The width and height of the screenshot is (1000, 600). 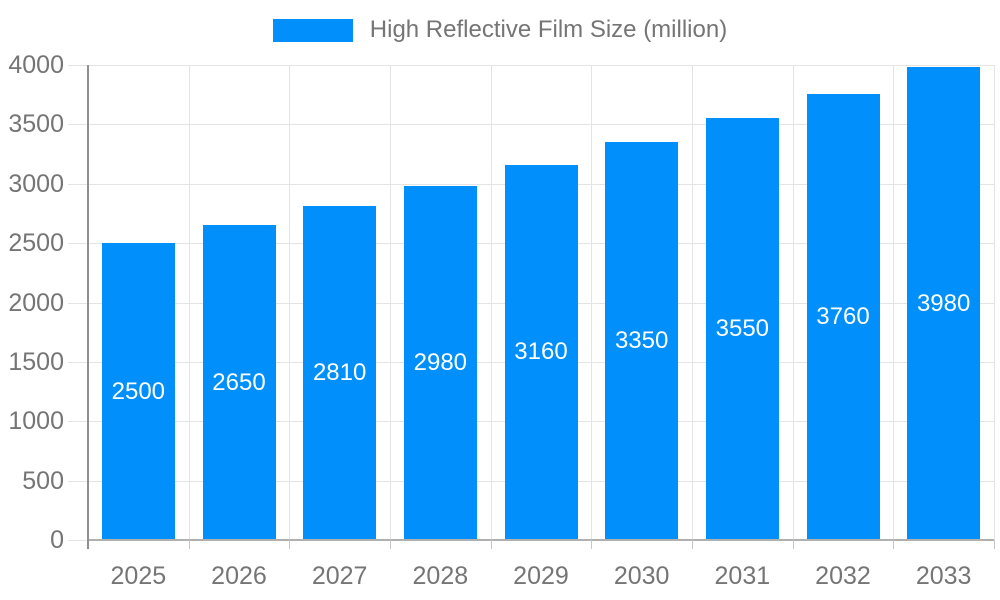 I want to click on bar-2028, so click(x=440, y=363).